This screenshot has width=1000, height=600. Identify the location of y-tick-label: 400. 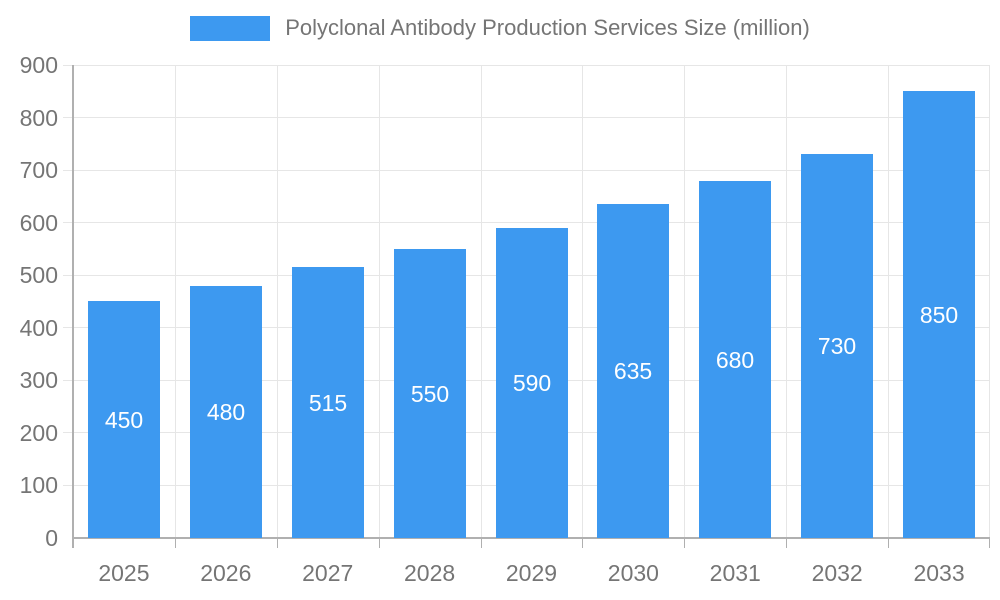
(38, 327).